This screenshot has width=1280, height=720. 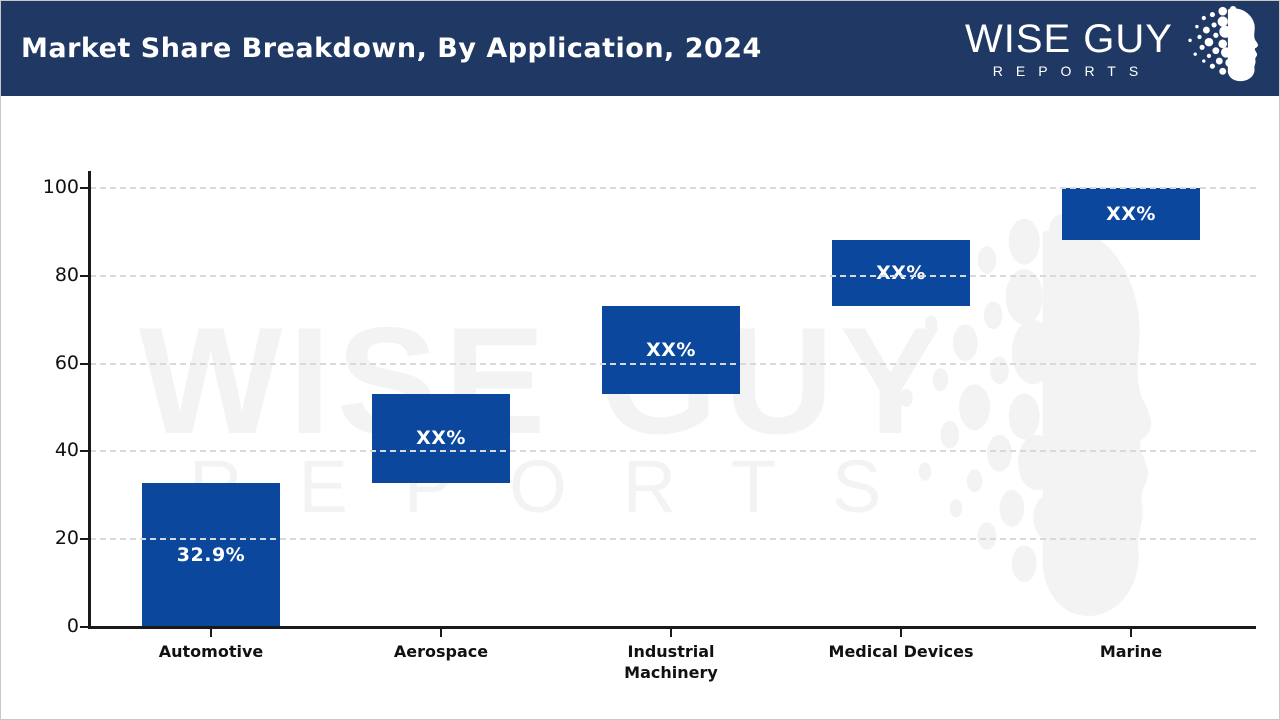 I want to click on brand-logo: WISE GUY REPORTS, so click(x=1116, y=48).